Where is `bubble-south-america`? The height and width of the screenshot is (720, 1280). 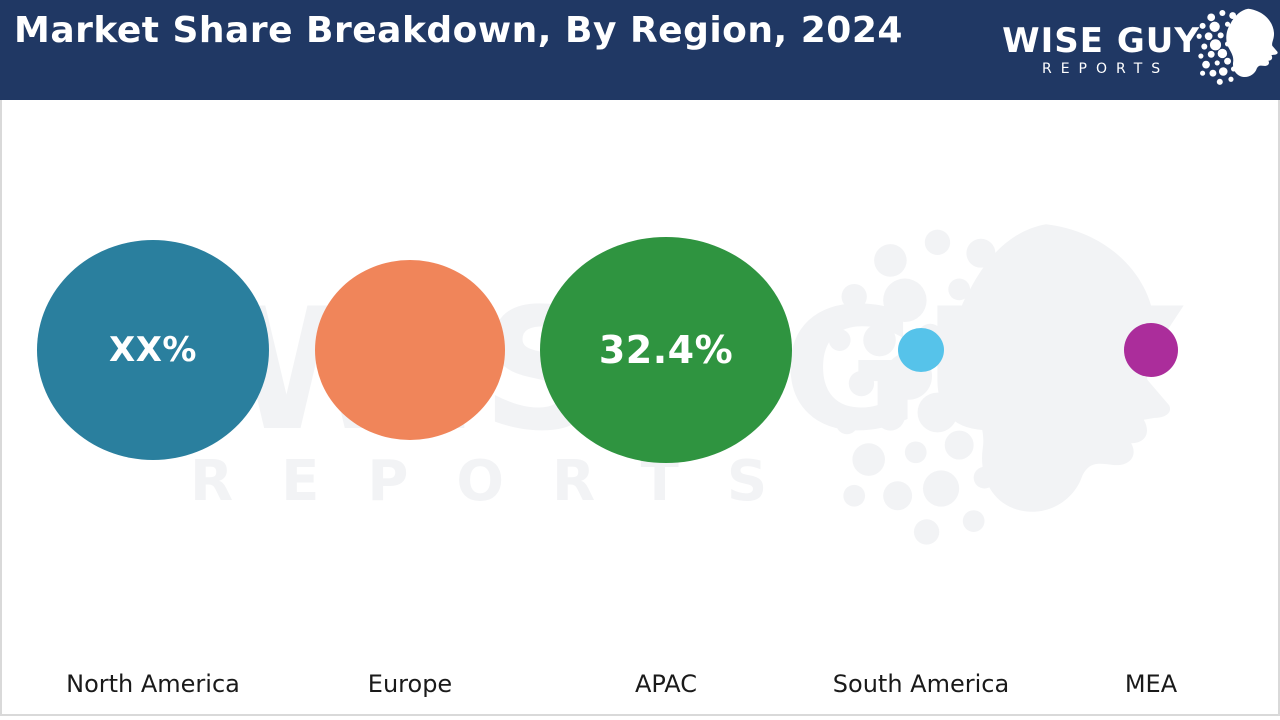 bubble-south-america is located at coordinates (921, 350).